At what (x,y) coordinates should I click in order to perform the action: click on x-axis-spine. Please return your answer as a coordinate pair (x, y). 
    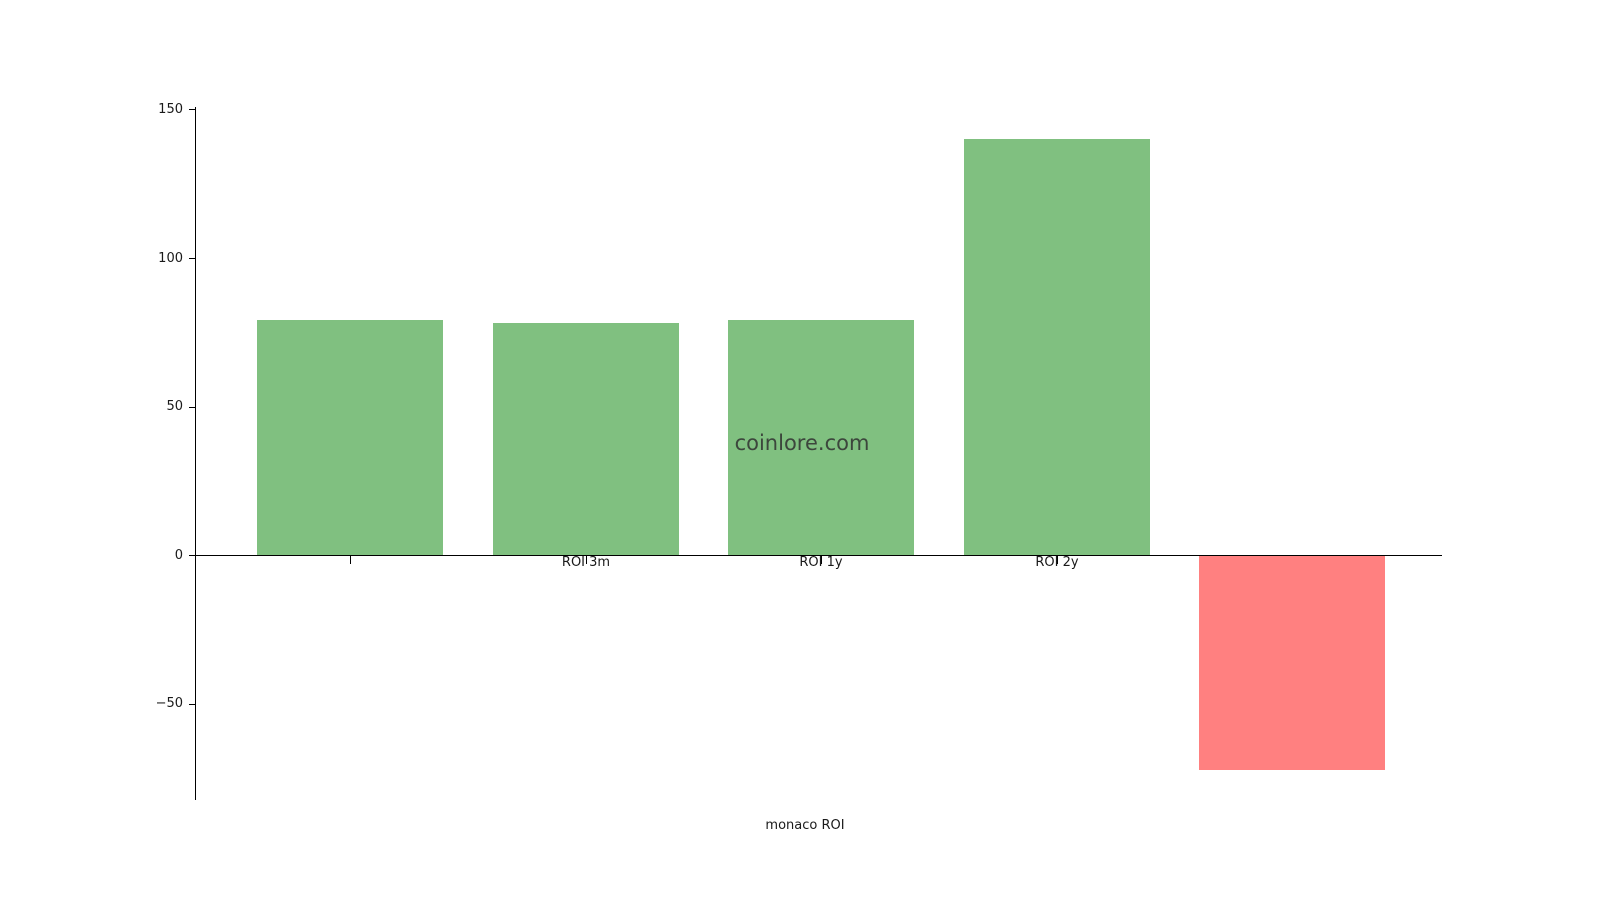
    Looking at the image, I should click on (819, 555).